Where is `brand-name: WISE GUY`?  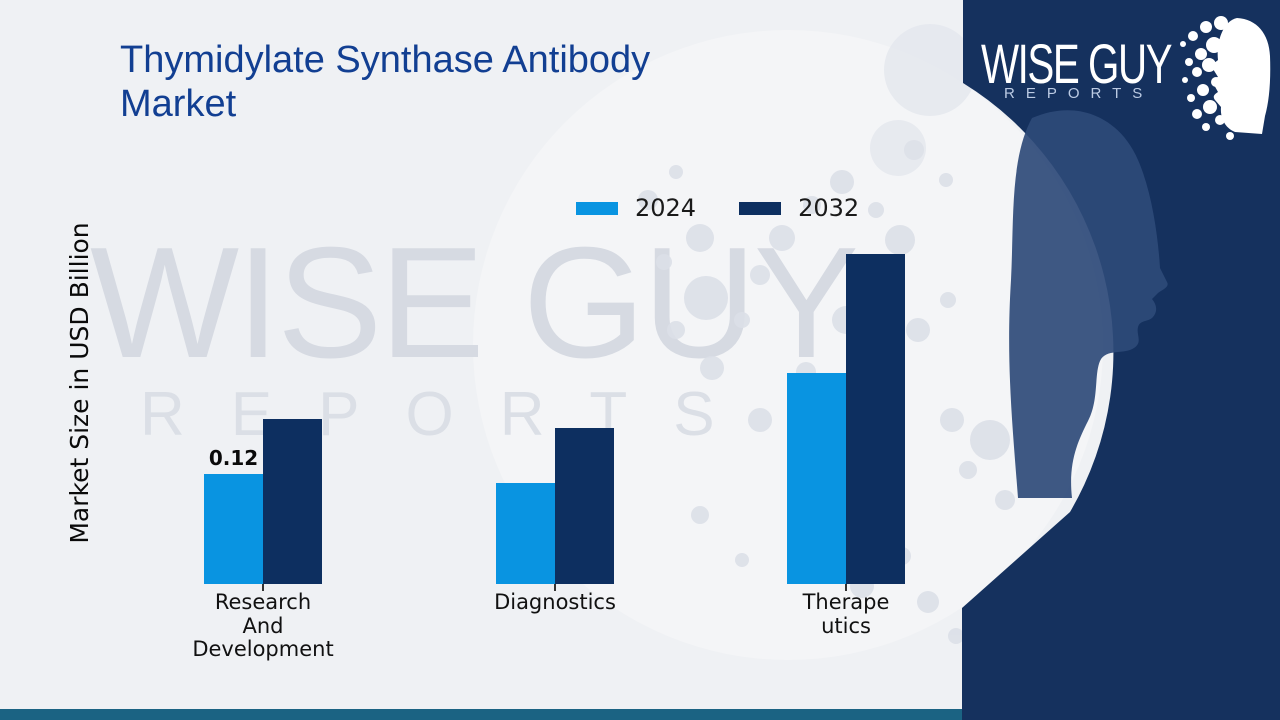
brand-name: WISE GUY is located at coordinates (1077, 63).